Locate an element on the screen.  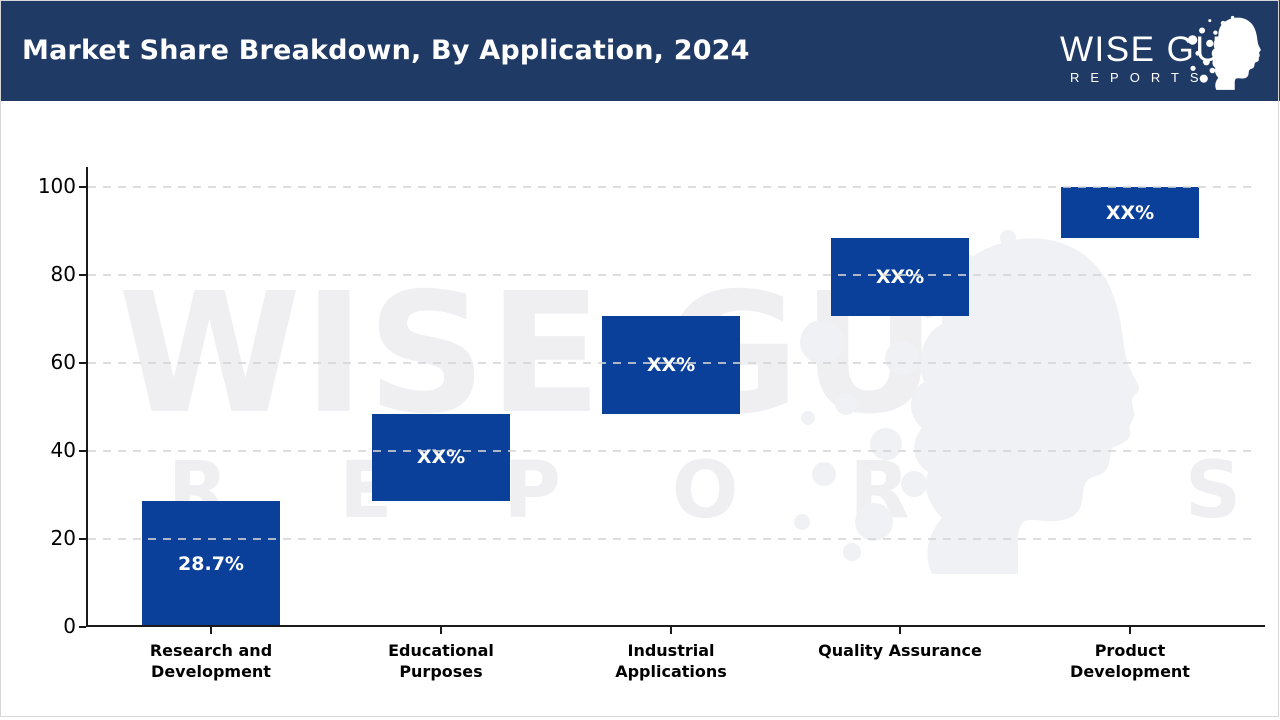
y-tick-label-60: 60 is located at coordinates (63, 362).